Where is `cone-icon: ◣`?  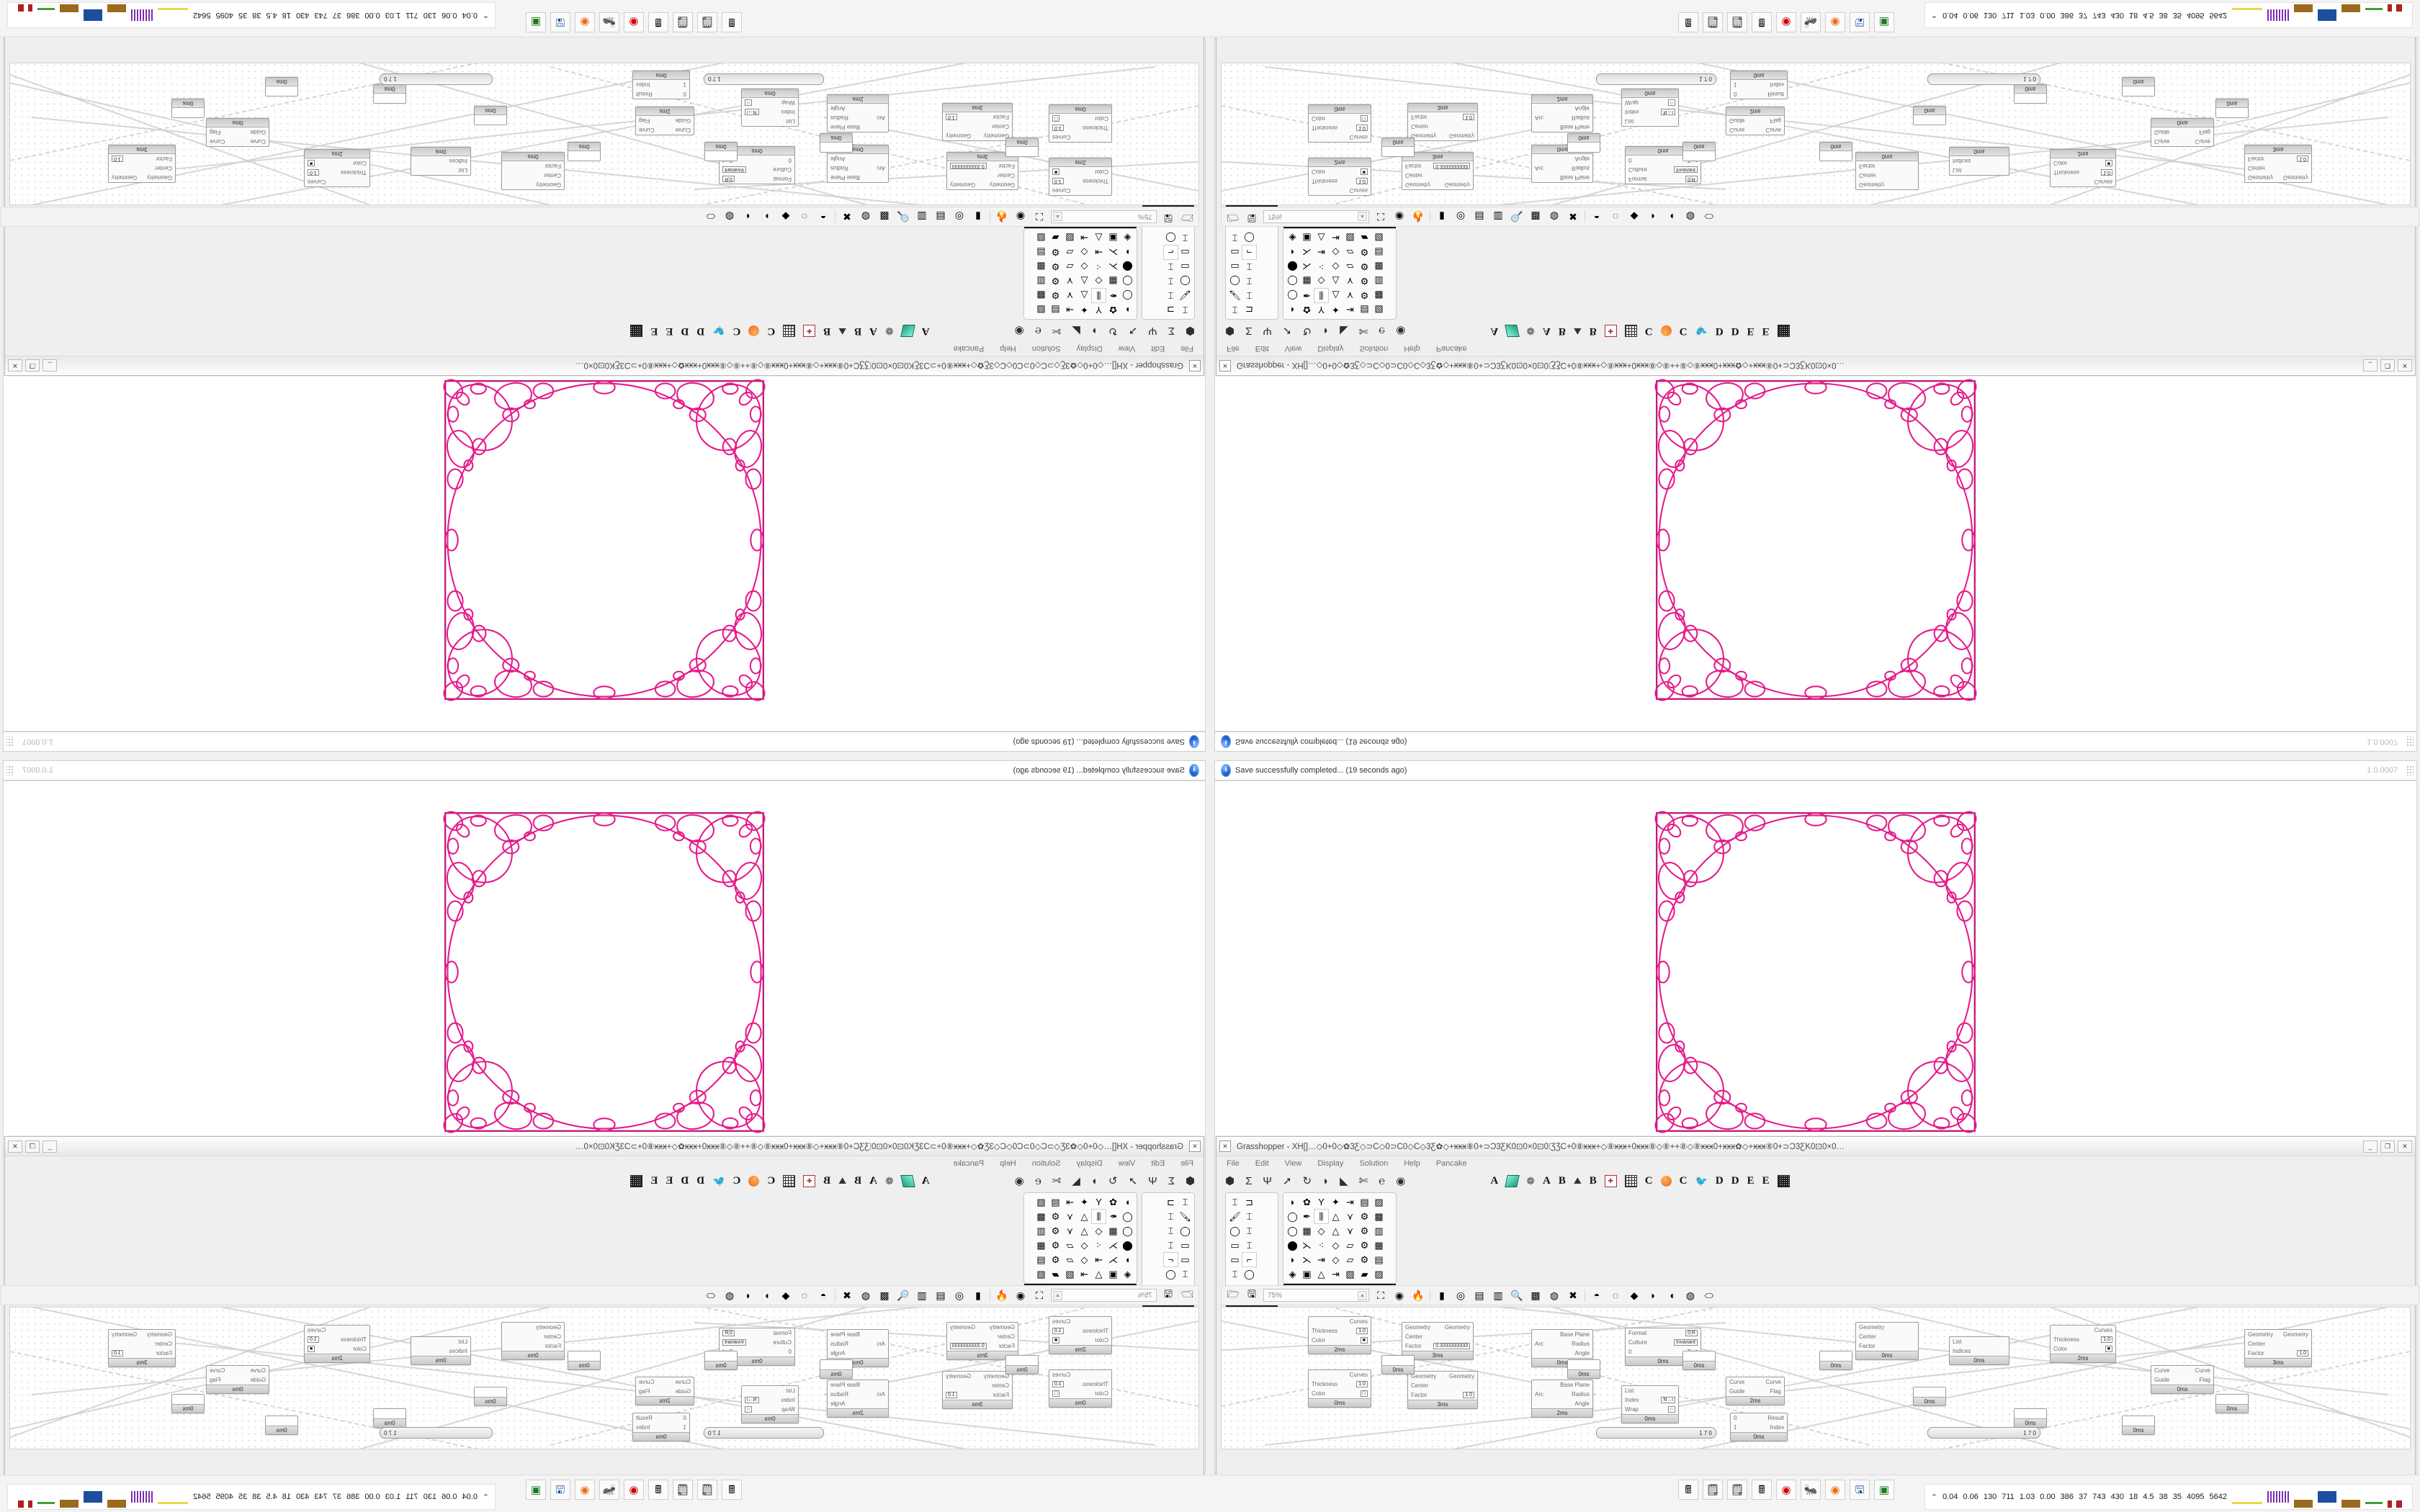
cone-icon: ◣ is located at coordinates (1344, 331).